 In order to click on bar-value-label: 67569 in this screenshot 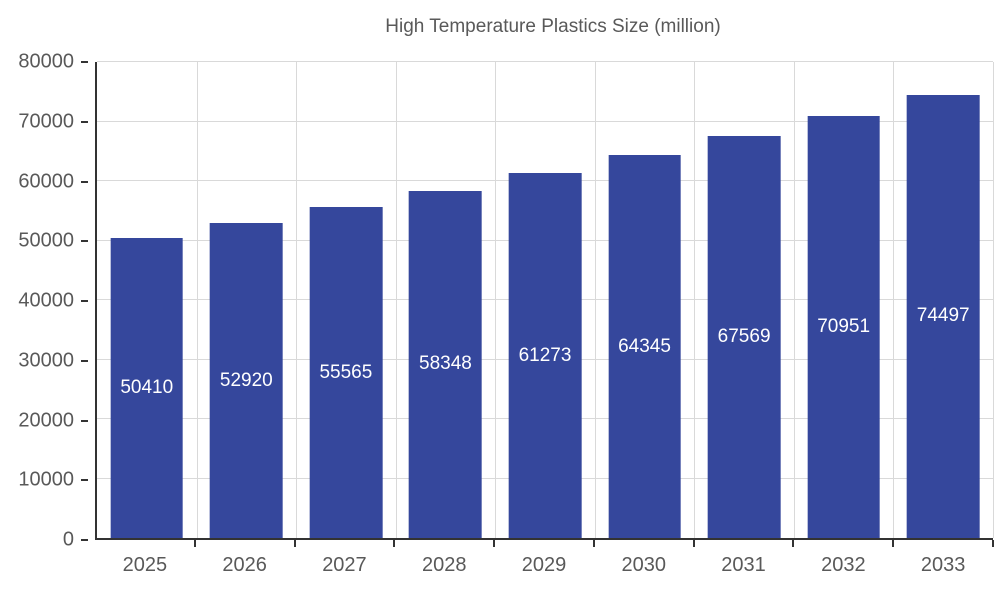, I will do `click(744, 336)`.